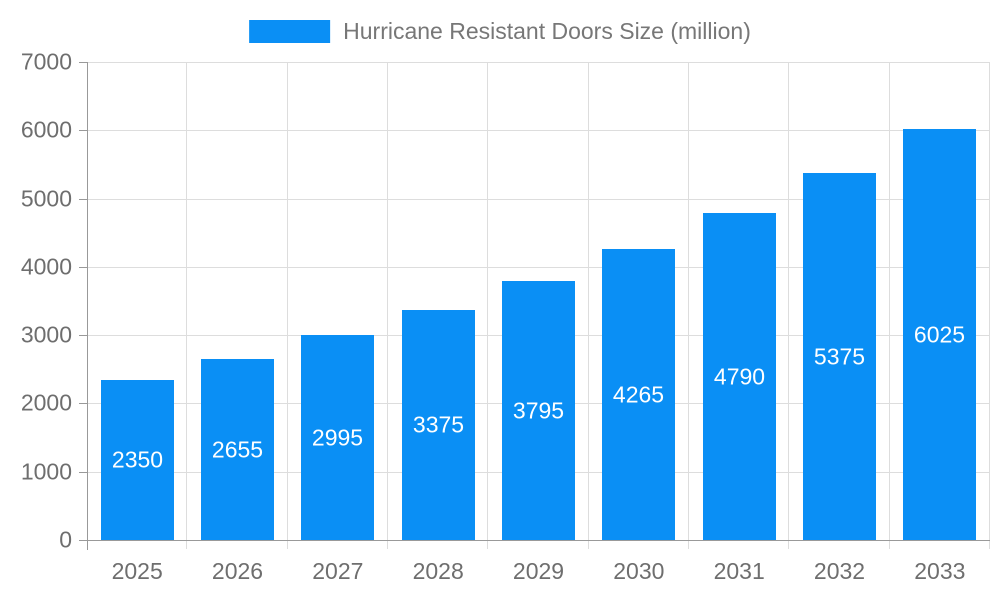 This screenshot has height=600, width=1000. What do you see at coordinates (290, 31) in the screenshot?
I see `legend-swatch` at bounding box center [290, 31].